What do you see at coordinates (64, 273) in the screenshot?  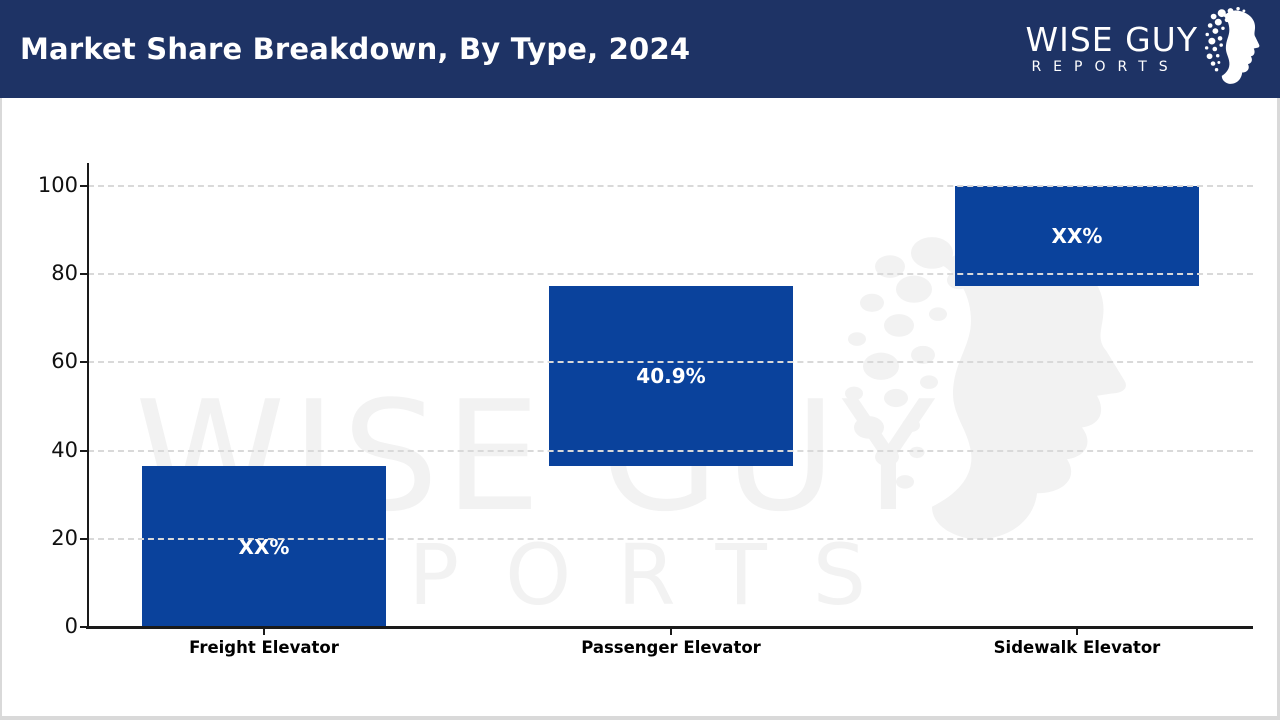 I see `y-tick-label: 80` at bounding box center [64, 273].